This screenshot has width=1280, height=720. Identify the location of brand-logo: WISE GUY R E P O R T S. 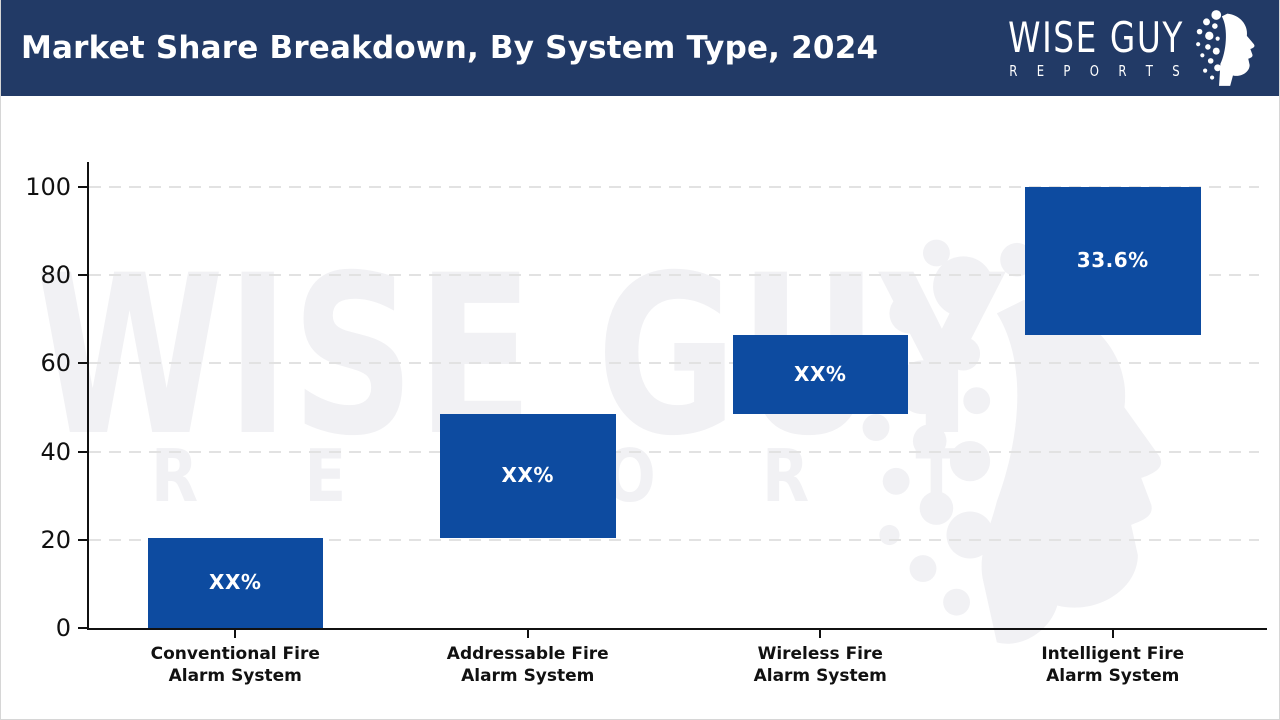
(1108, 48).